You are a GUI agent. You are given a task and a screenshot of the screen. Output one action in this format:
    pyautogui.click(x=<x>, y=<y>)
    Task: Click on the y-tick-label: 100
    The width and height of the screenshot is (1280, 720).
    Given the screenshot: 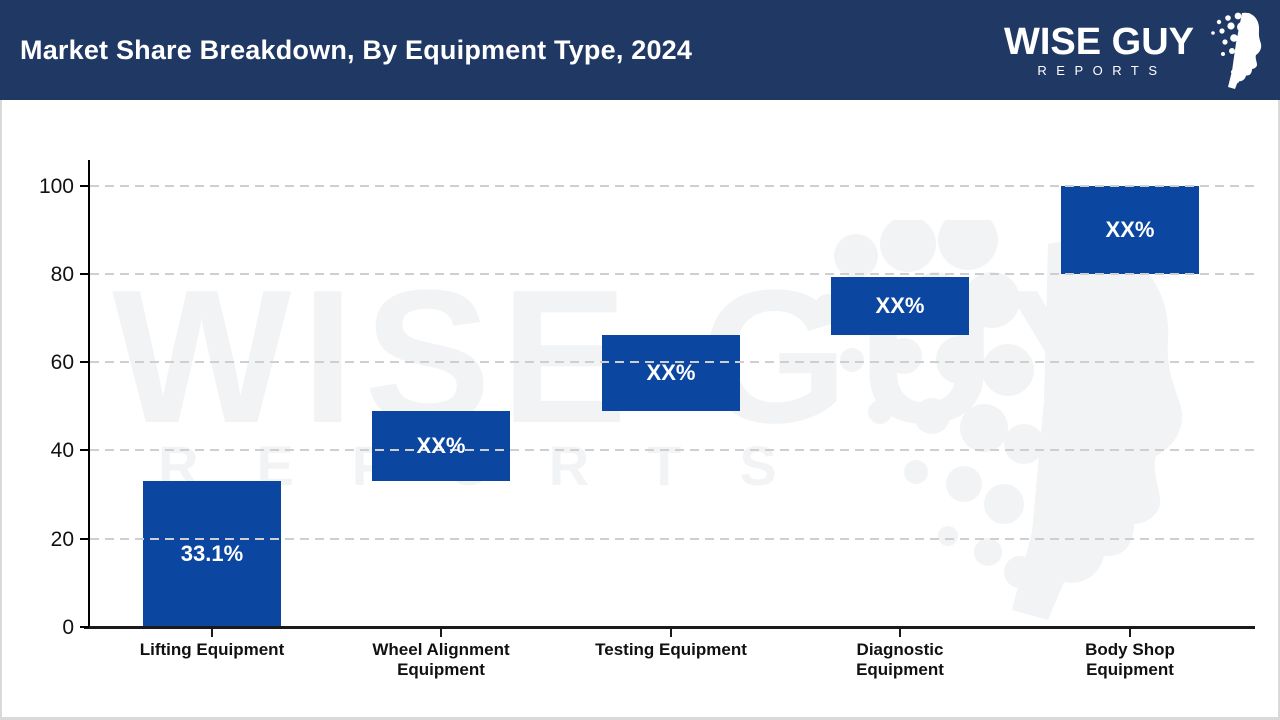 What is the action you would take?
    pyautogui.click(x=56, y=186)
    